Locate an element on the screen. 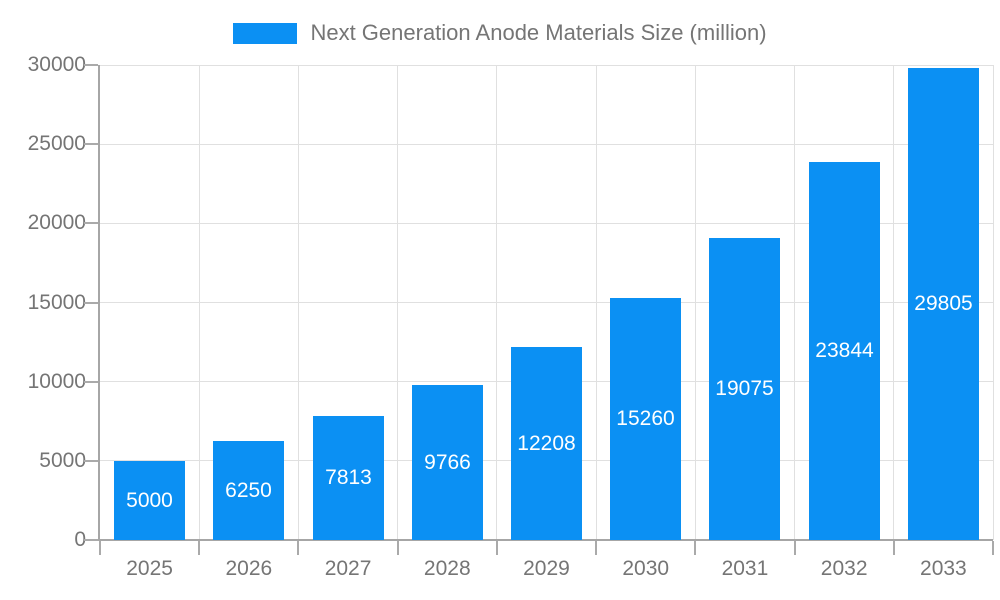 The image size is (1000, 600). x-axis-label-2030: 2030 is located at coordinates (646, 568).